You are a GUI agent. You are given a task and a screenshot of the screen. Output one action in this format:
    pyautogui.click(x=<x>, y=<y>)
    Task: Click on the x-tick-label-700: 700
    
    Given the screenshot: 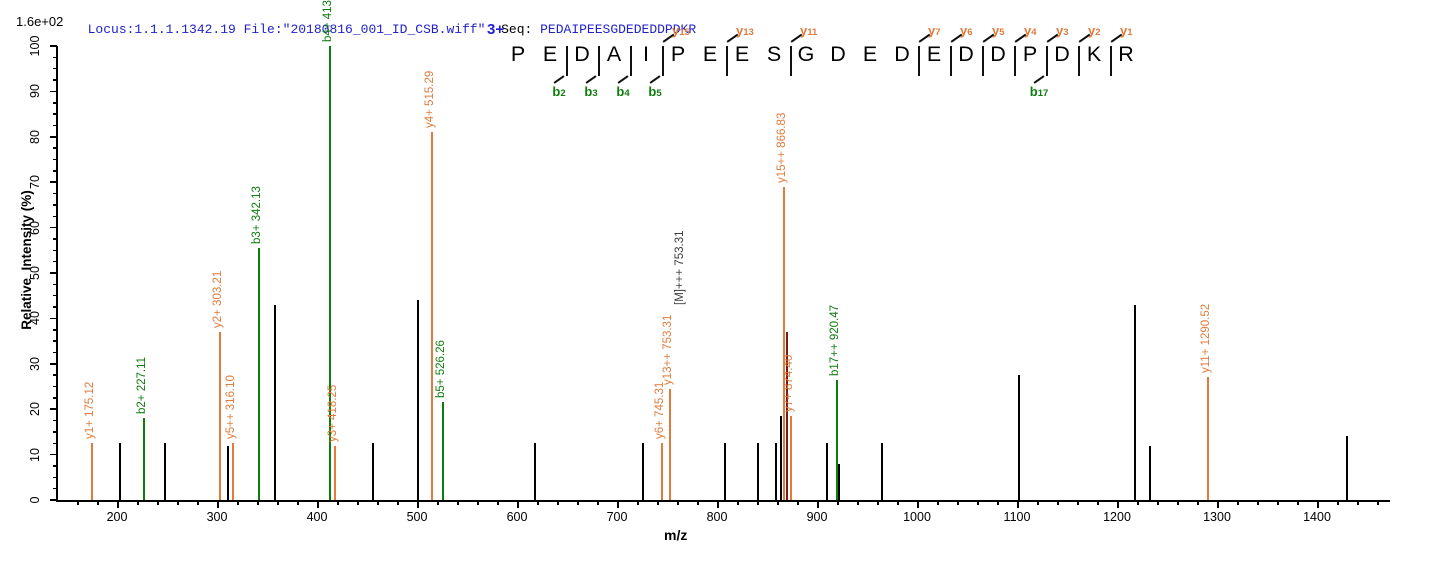 What is the action you would take?
    pyautogui.click(x=617, y=517)
    